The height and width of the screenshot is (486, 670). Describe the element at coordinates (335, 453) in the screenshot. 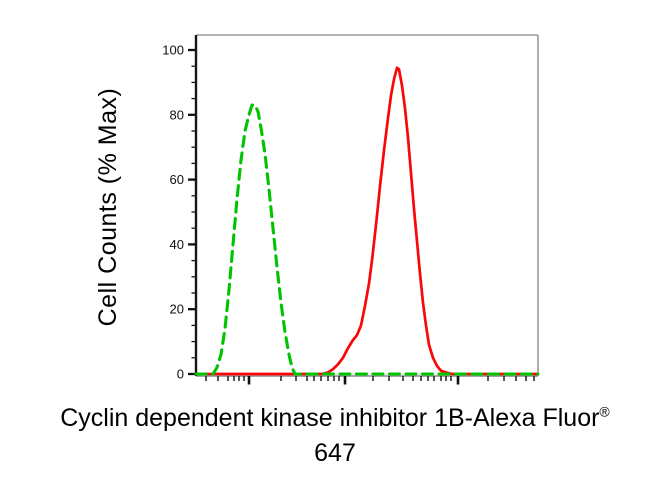

I see `caption-line2: 647` at that location.